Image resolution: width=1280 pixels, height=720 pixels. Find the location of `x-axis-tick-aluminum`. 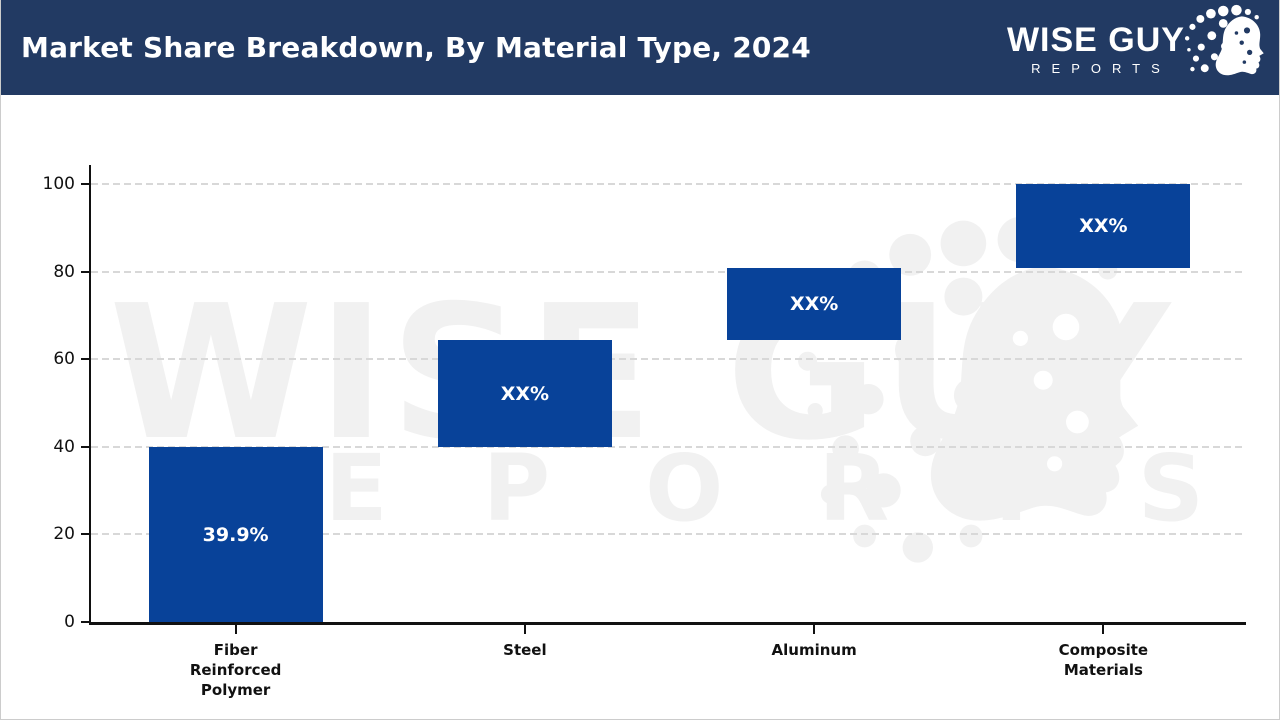

x-axis-tick-aluminum is located at coordinates (814, 629).